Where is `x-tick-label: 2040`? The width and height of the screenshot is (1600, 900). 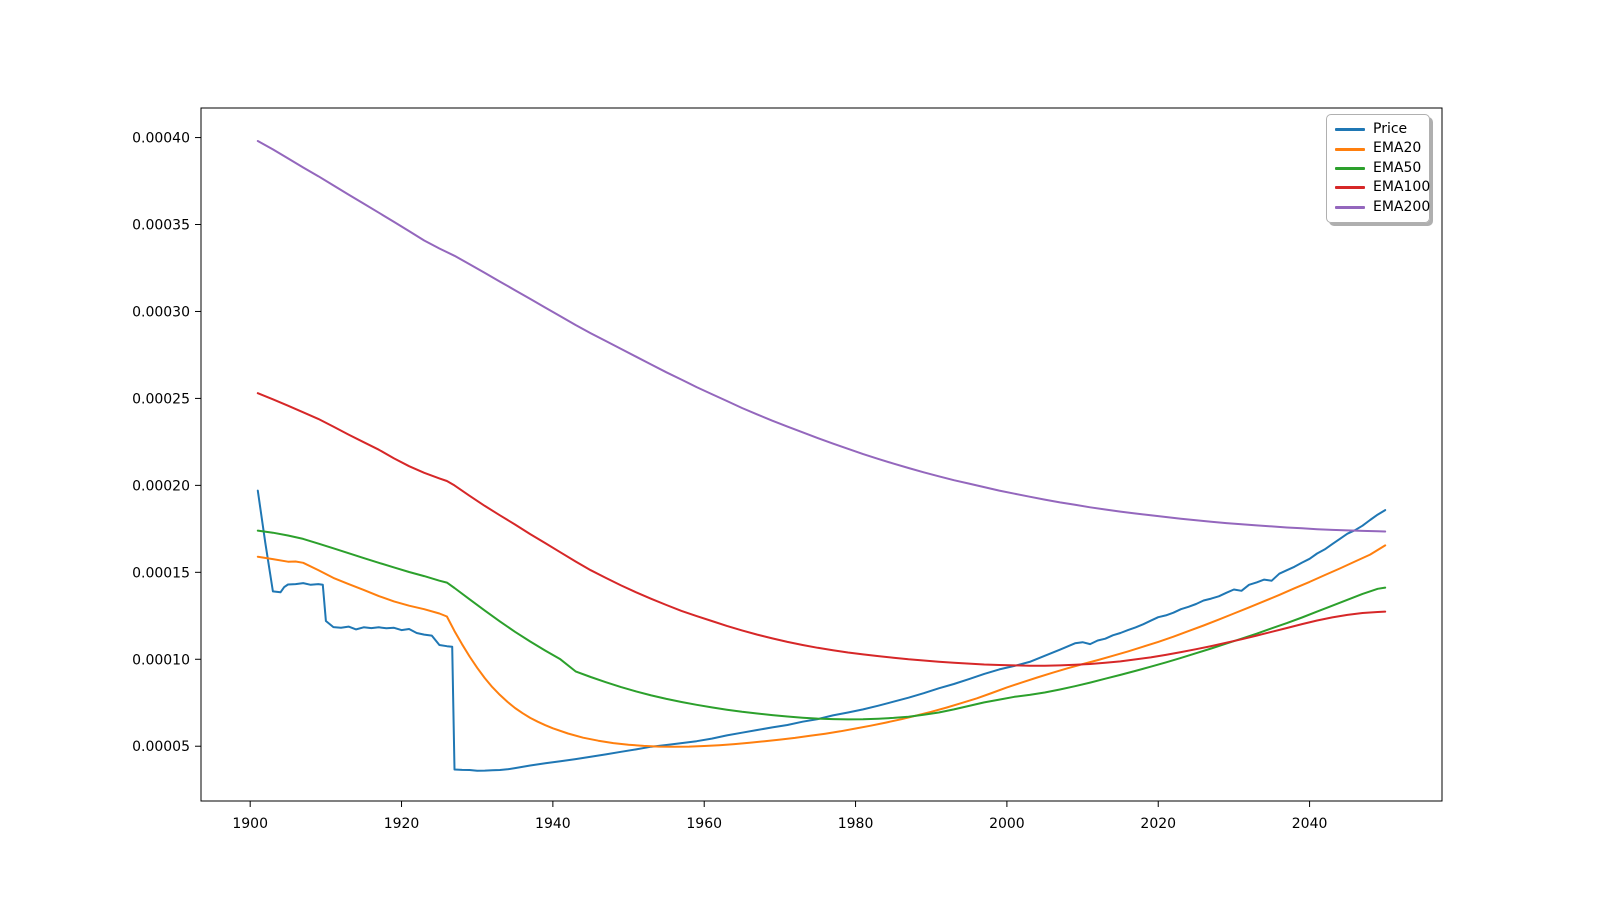 x-tick-label: 2040 is located at coordinates (1310, 824).